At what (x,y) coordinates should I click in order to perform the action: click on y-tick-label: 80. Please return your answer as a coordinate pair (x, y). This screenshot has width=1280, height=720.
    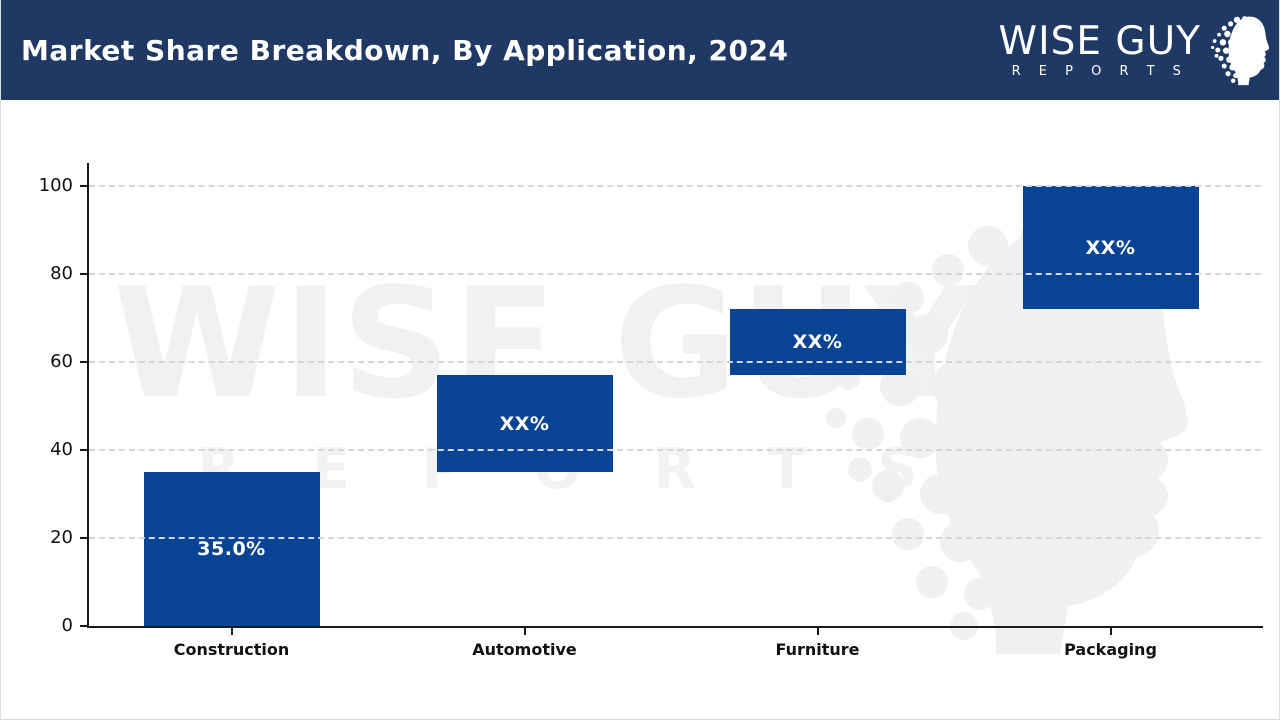
    Looking at the image, I should click on (61, 273).